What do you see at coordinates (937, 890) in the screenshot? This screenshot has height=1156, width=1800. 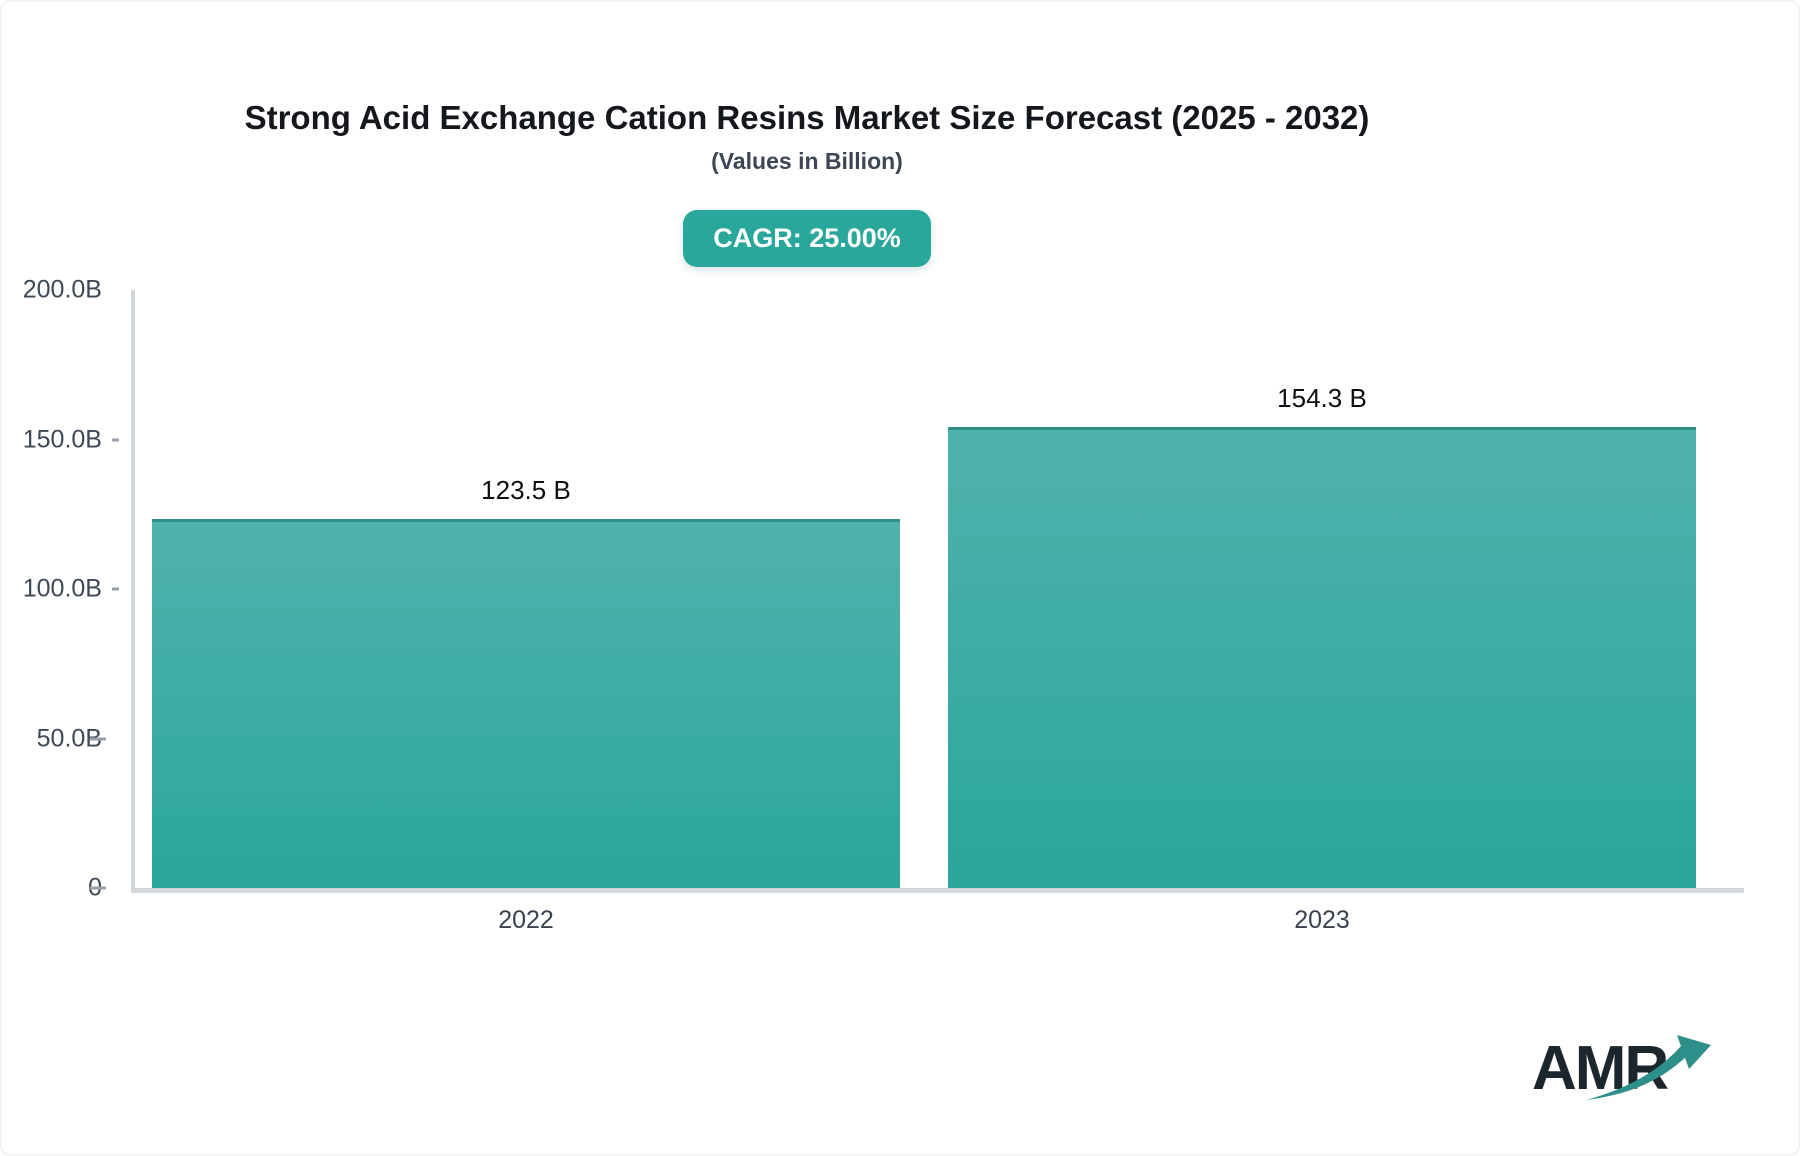 I see `x-axis-line` at bounding box center [937, 890].